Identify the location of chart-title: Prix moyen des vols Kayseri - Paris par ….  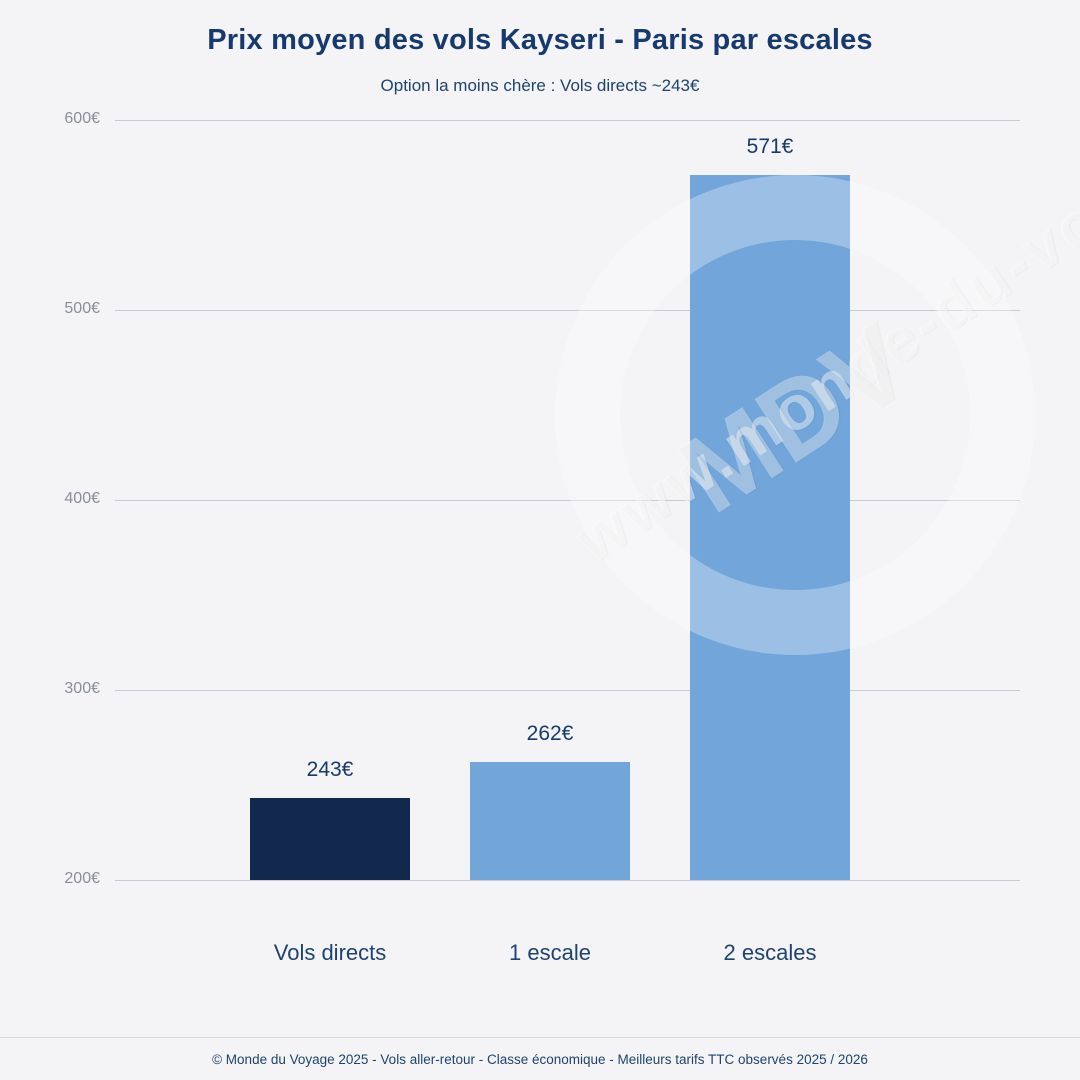
(540, 40).